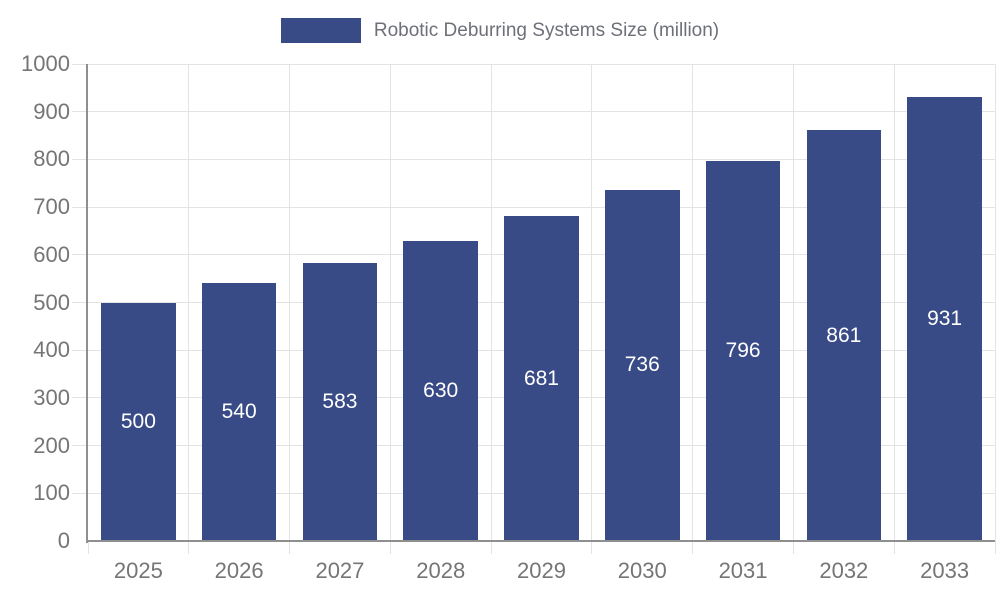 The image size is (1000, 600). What do you see at coordinates (441, 570) in the screenshot?
I see `x-axis-tick-label: 2028` at bounding box center [441, 570].